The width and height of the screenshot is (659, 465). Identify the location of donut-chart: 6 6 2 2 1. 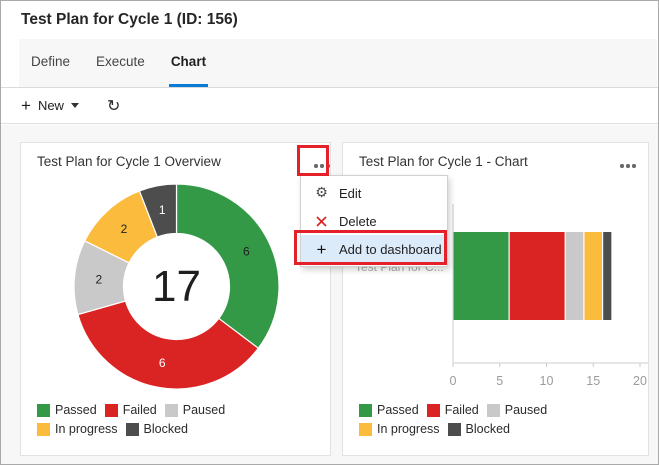
(176, 286).